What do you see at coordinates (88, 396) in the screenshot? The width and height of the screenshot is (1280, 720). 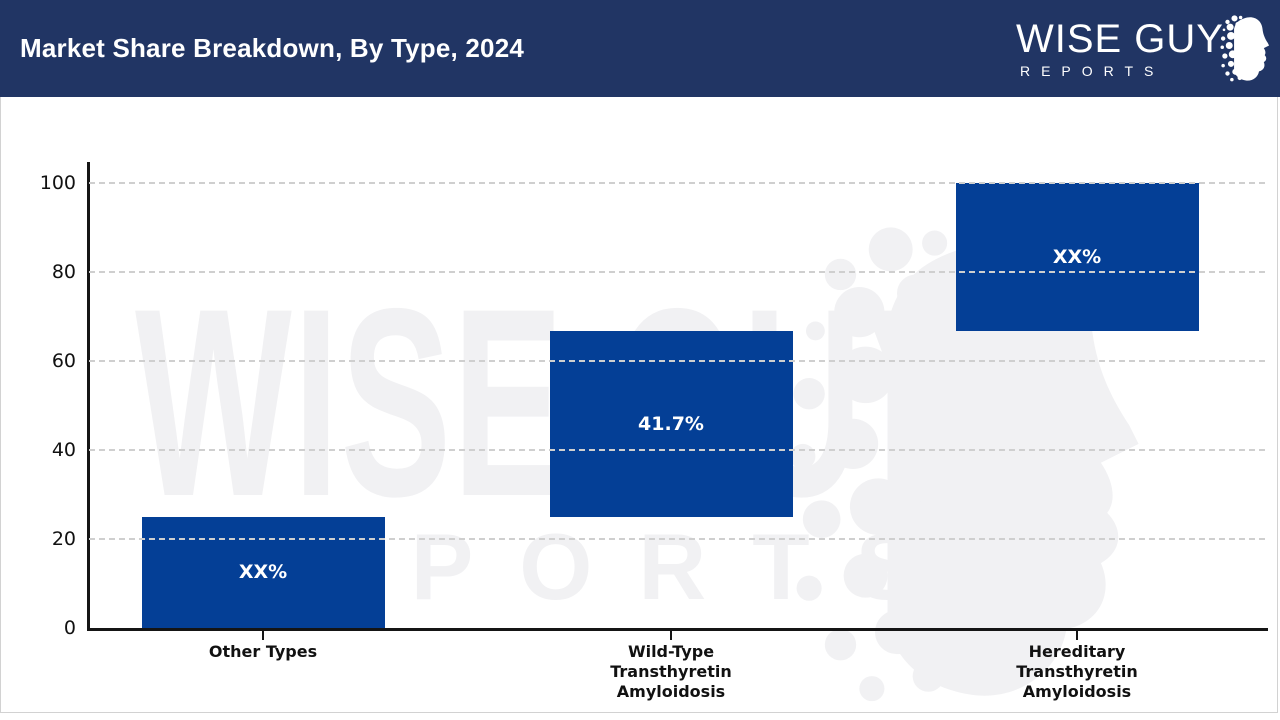 I see `y-axis-spine` at bounding box center [88, 396].